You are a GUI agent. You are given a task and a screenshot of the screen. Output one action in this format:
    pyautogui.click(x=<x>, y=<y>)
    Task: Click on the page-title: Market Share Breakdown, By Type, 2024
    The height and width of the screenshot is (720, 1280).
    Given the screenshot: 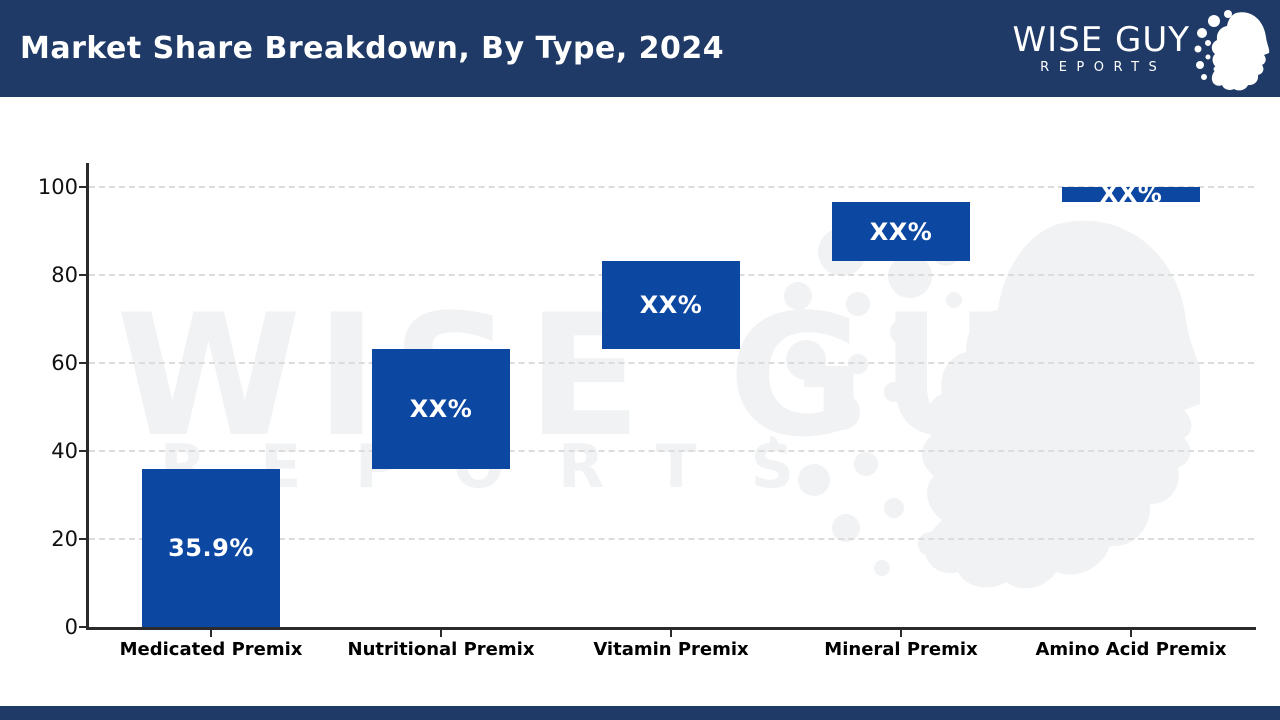 What is the action you would take?
    pyautogui.click(x=372, y=48)
    